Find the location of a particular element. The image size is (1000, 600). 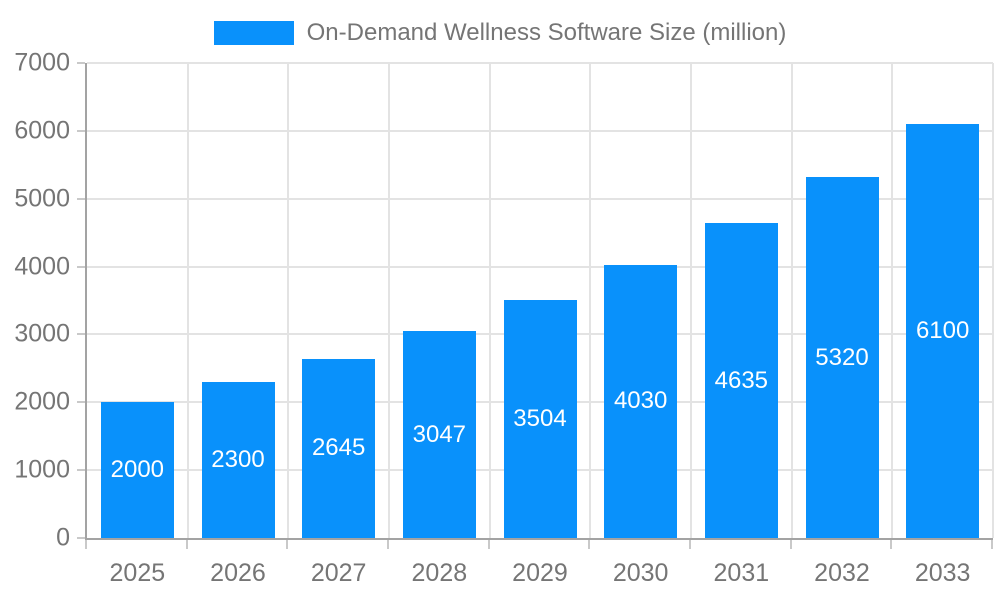

bar-2027: 2645 is located at coordinates (339, 448).